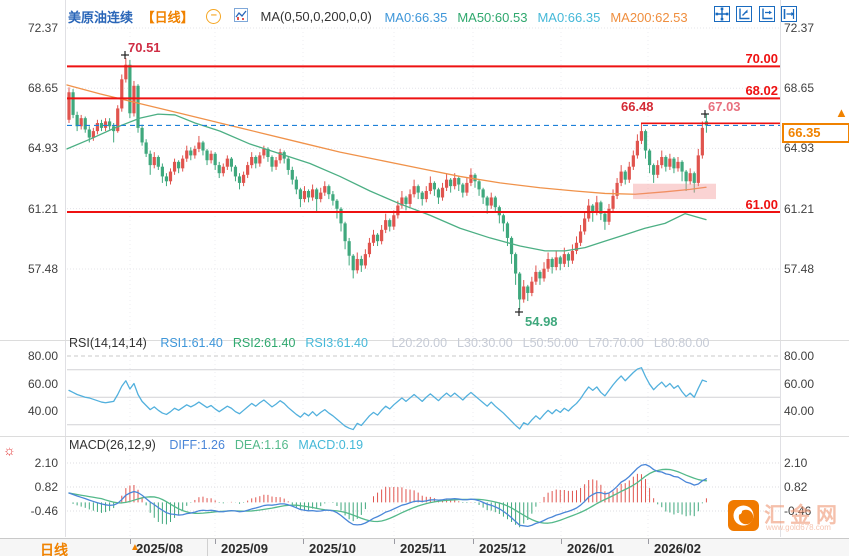 The width and height of the screenshot is (849, 556). I want to click on rsi-level-label: L50:50.00, so click(550, 343).